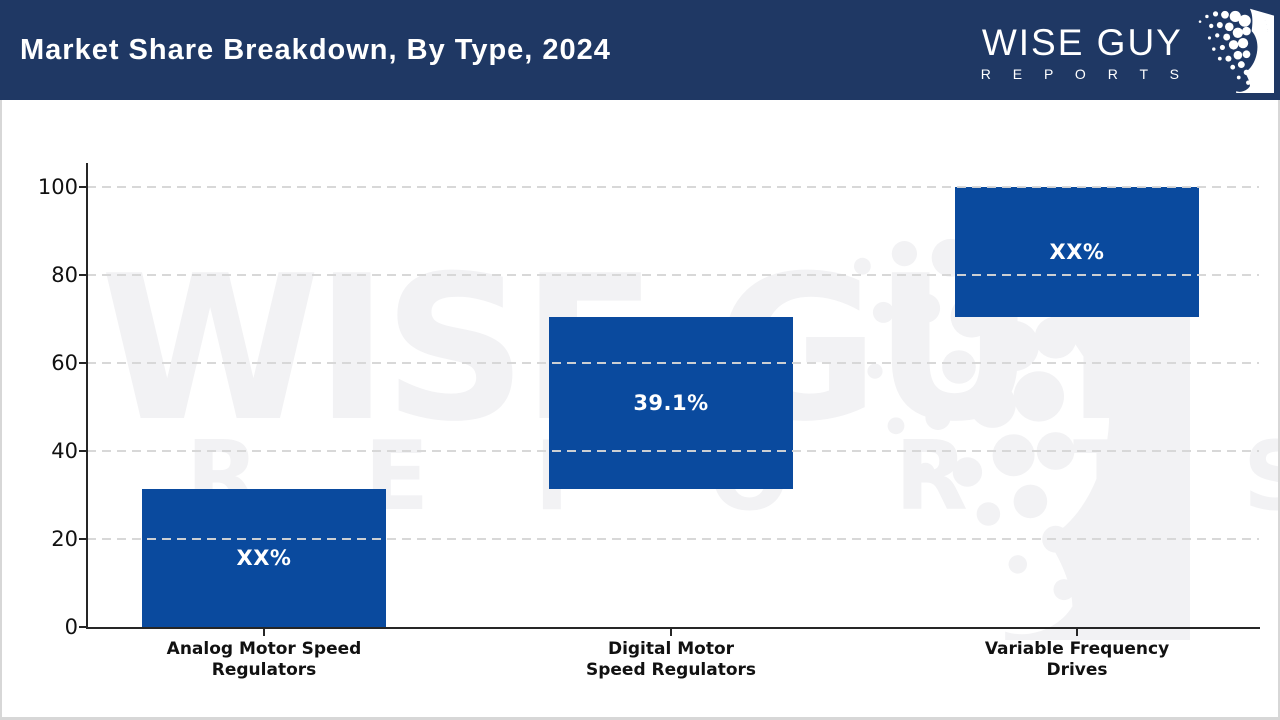 The height and width of the screenshot is (720, 1280). I want to click on bar-digital-motor-speed-regulators: 39.1%, so click(671, 402).